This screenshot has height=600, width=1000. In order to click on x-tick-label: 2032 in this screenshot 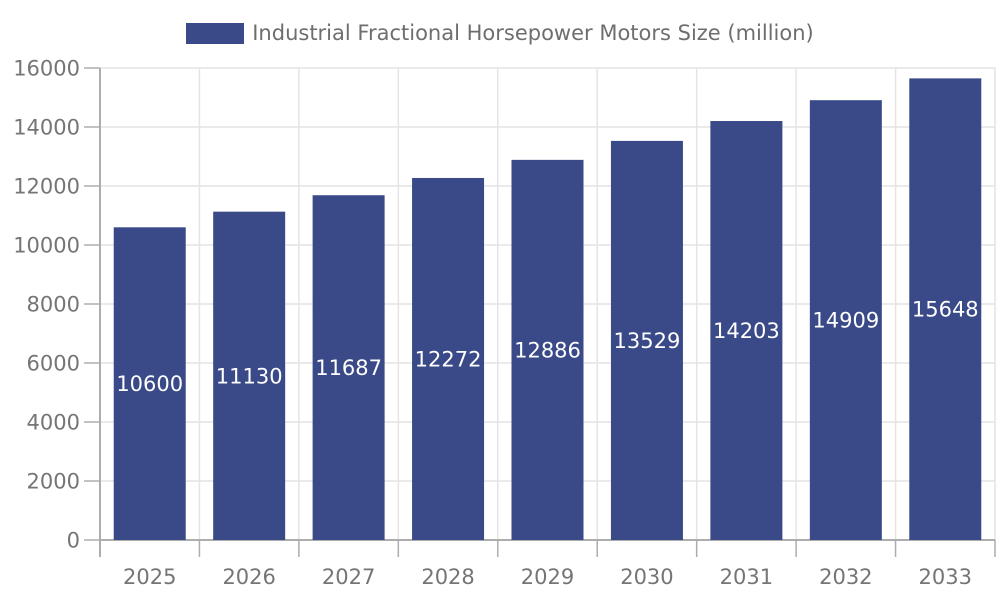, I will do `click(845, 577)`.